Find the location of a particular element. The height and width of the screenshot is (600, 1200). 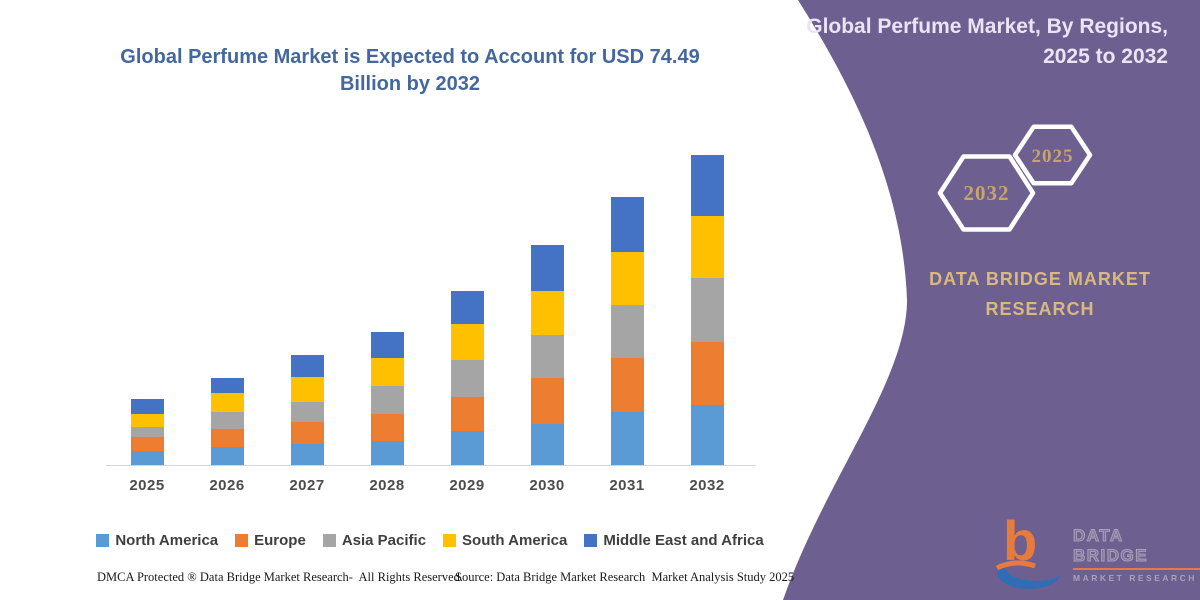

bar-segment-2028-middle-east-and-africa is located at coordinates (387, 345).